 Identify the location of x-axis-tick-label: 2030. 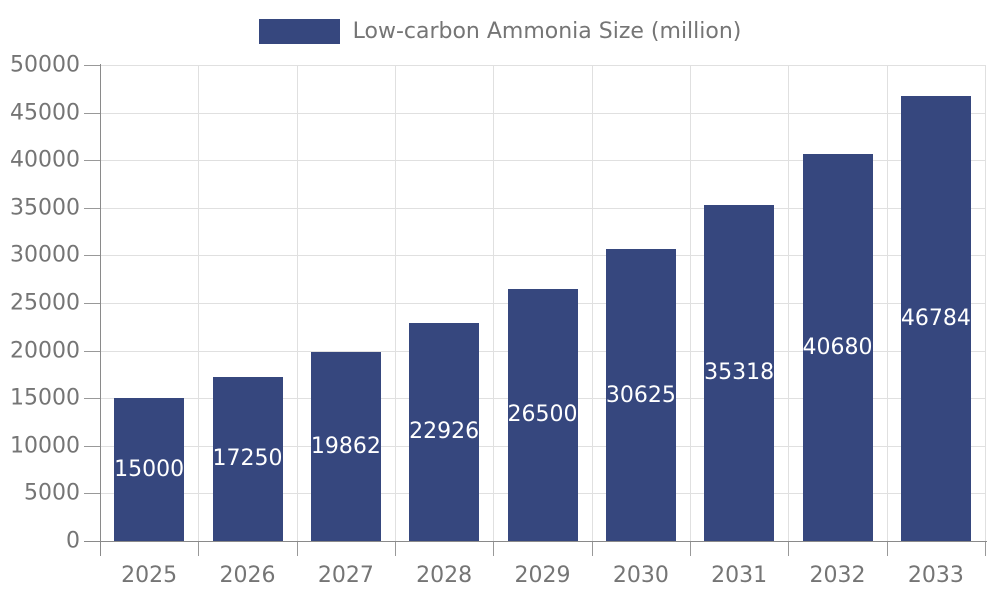
(640, 575).